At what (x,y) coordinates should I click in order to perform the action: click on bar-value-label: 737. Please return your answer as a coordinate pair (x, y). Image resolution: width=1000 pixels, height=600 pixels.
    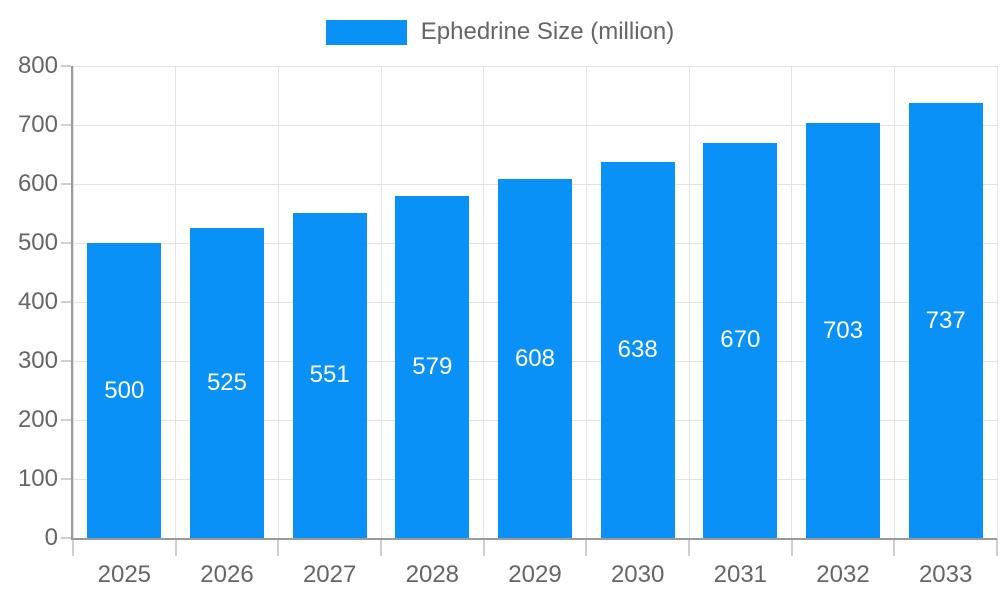
    Looking at the image, I should click on (945, 320).